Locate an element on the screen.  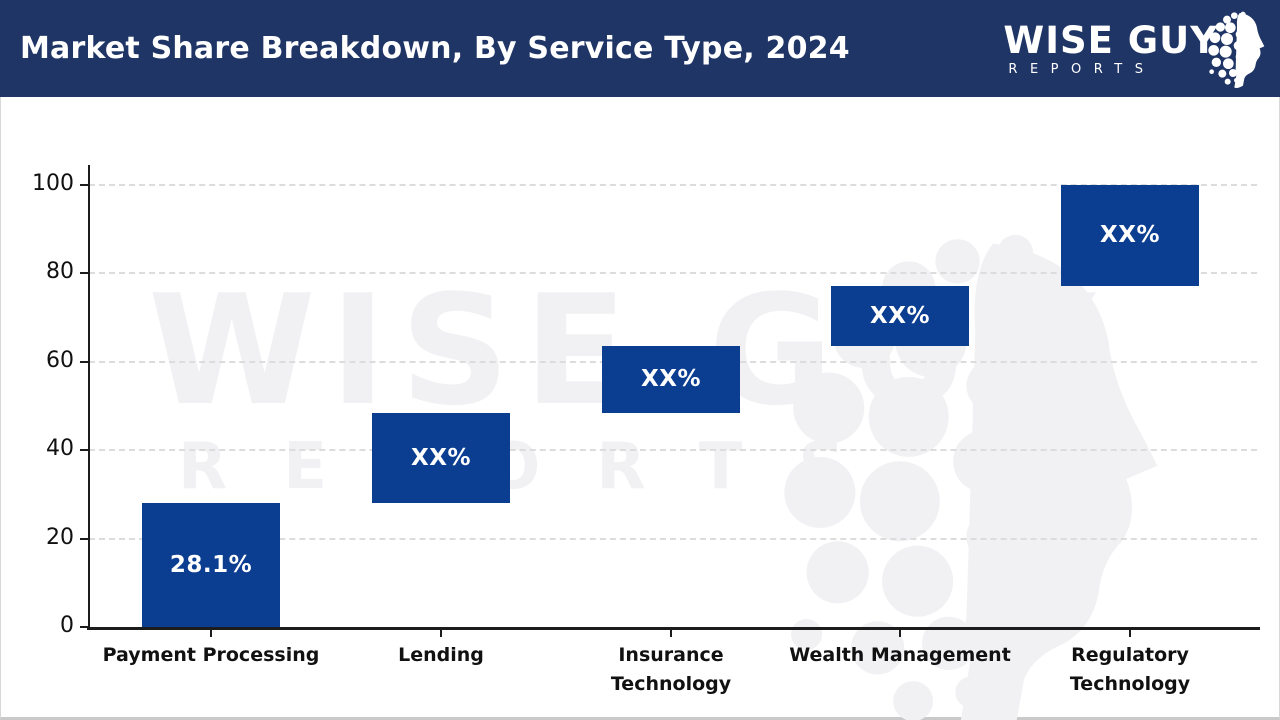
x-tick-label-line: Lending is located at coordinates (441, 655).